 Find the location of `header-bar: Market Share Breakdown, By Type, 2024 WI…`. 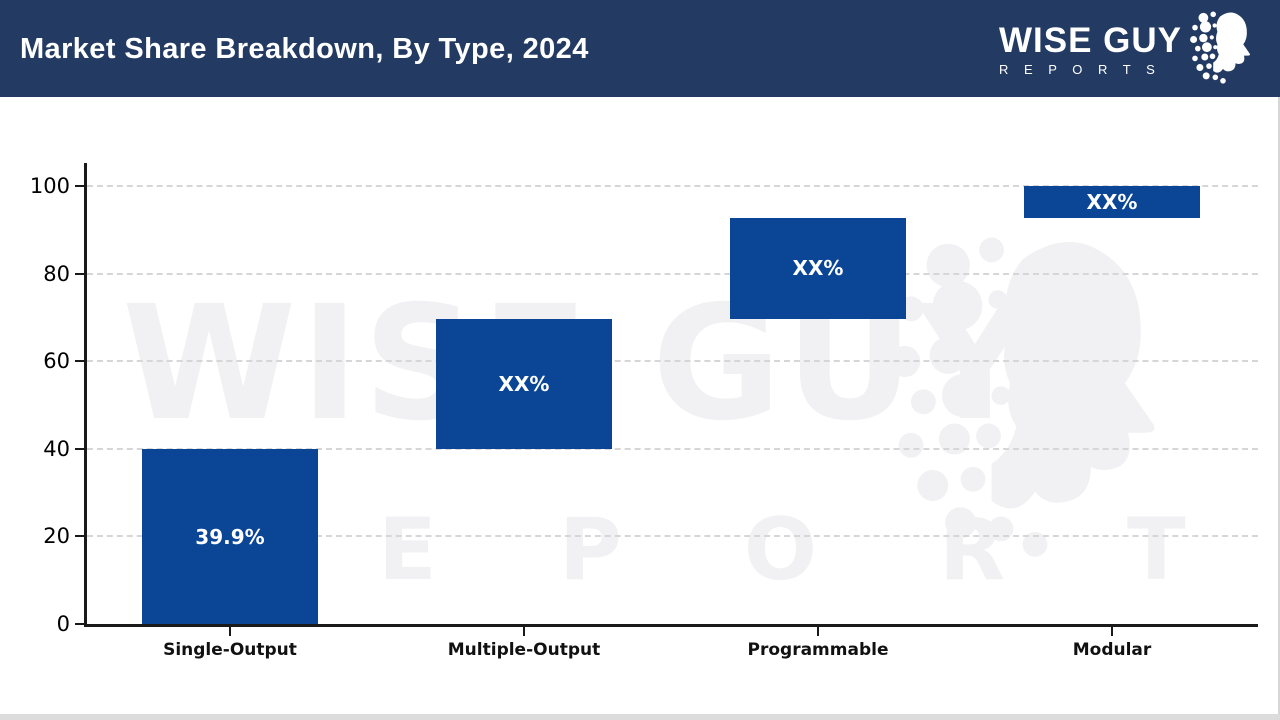

header-bar: Market Share Breakdown, By Type, 2024 WI… is located at coordinates (640, 48).